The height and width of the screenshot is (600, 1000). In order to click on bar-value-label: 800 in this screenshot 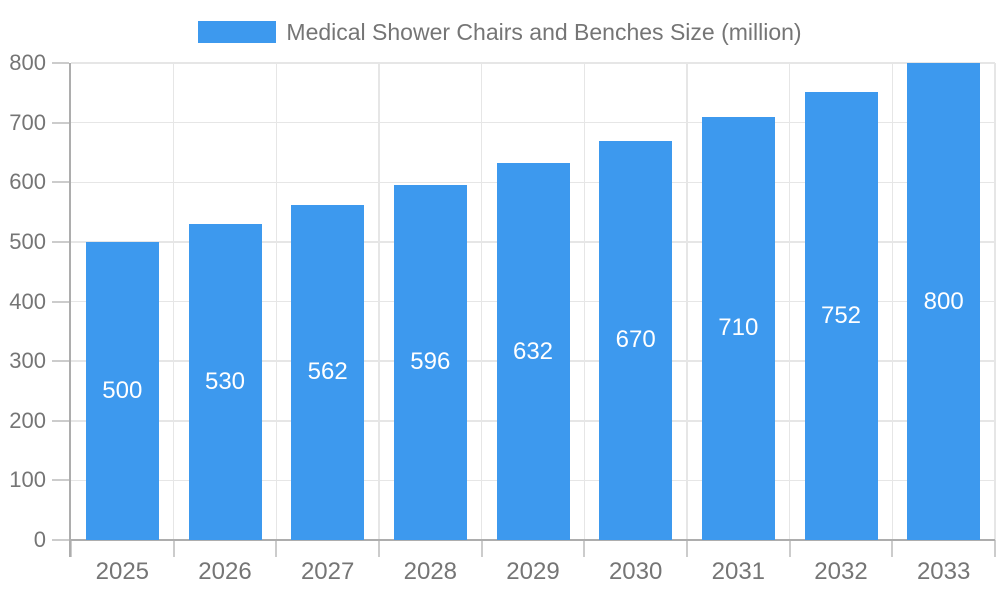, I will do `click(943, 301)`.